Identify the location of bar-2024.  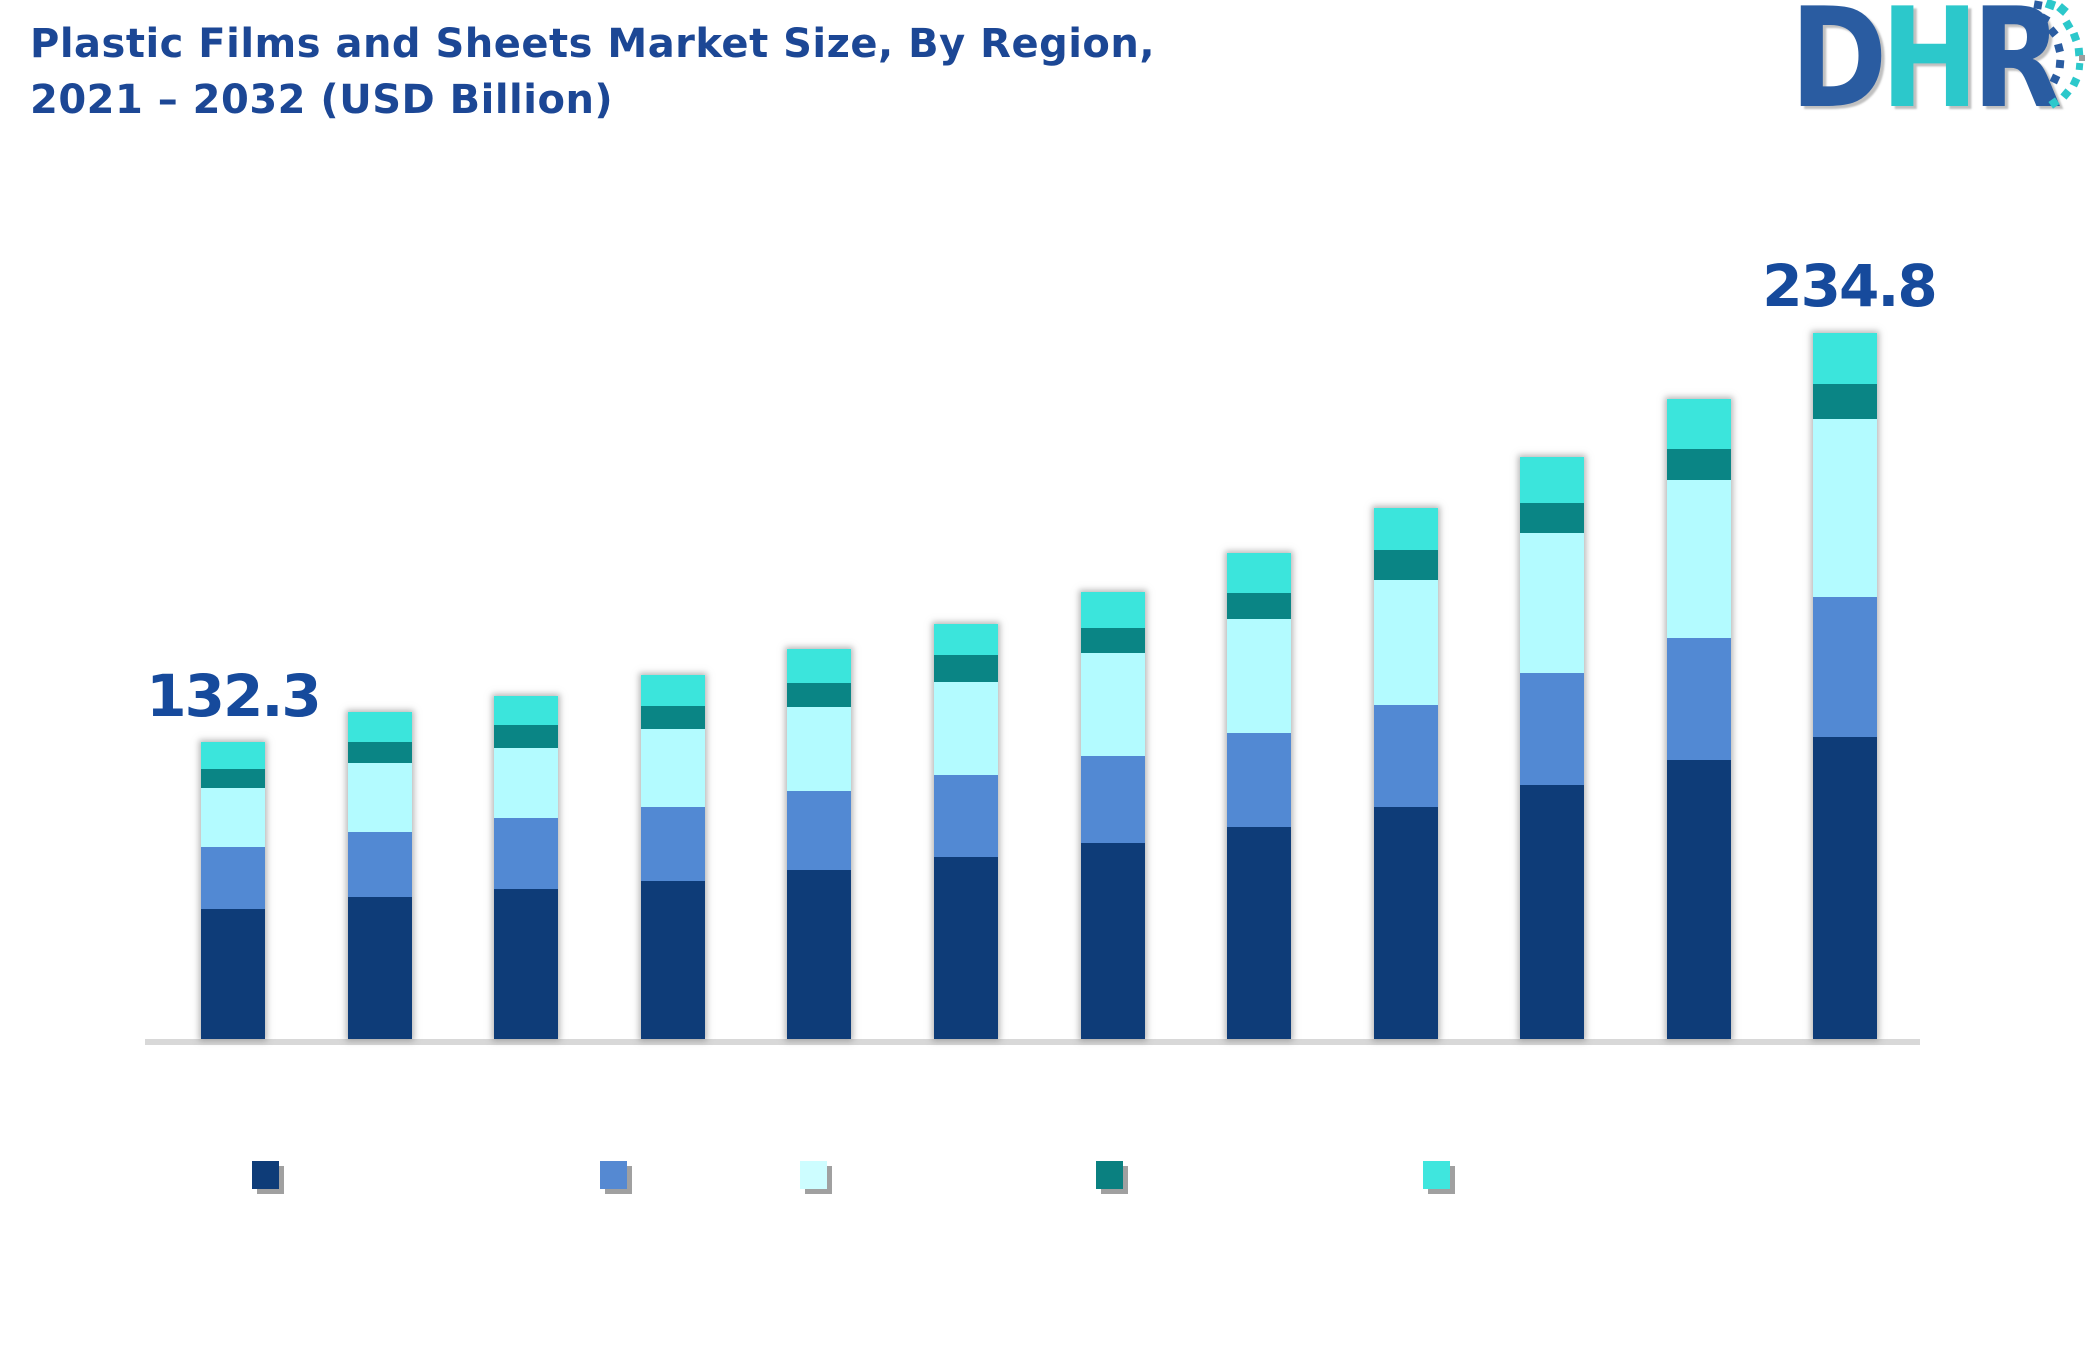
(672, 857).